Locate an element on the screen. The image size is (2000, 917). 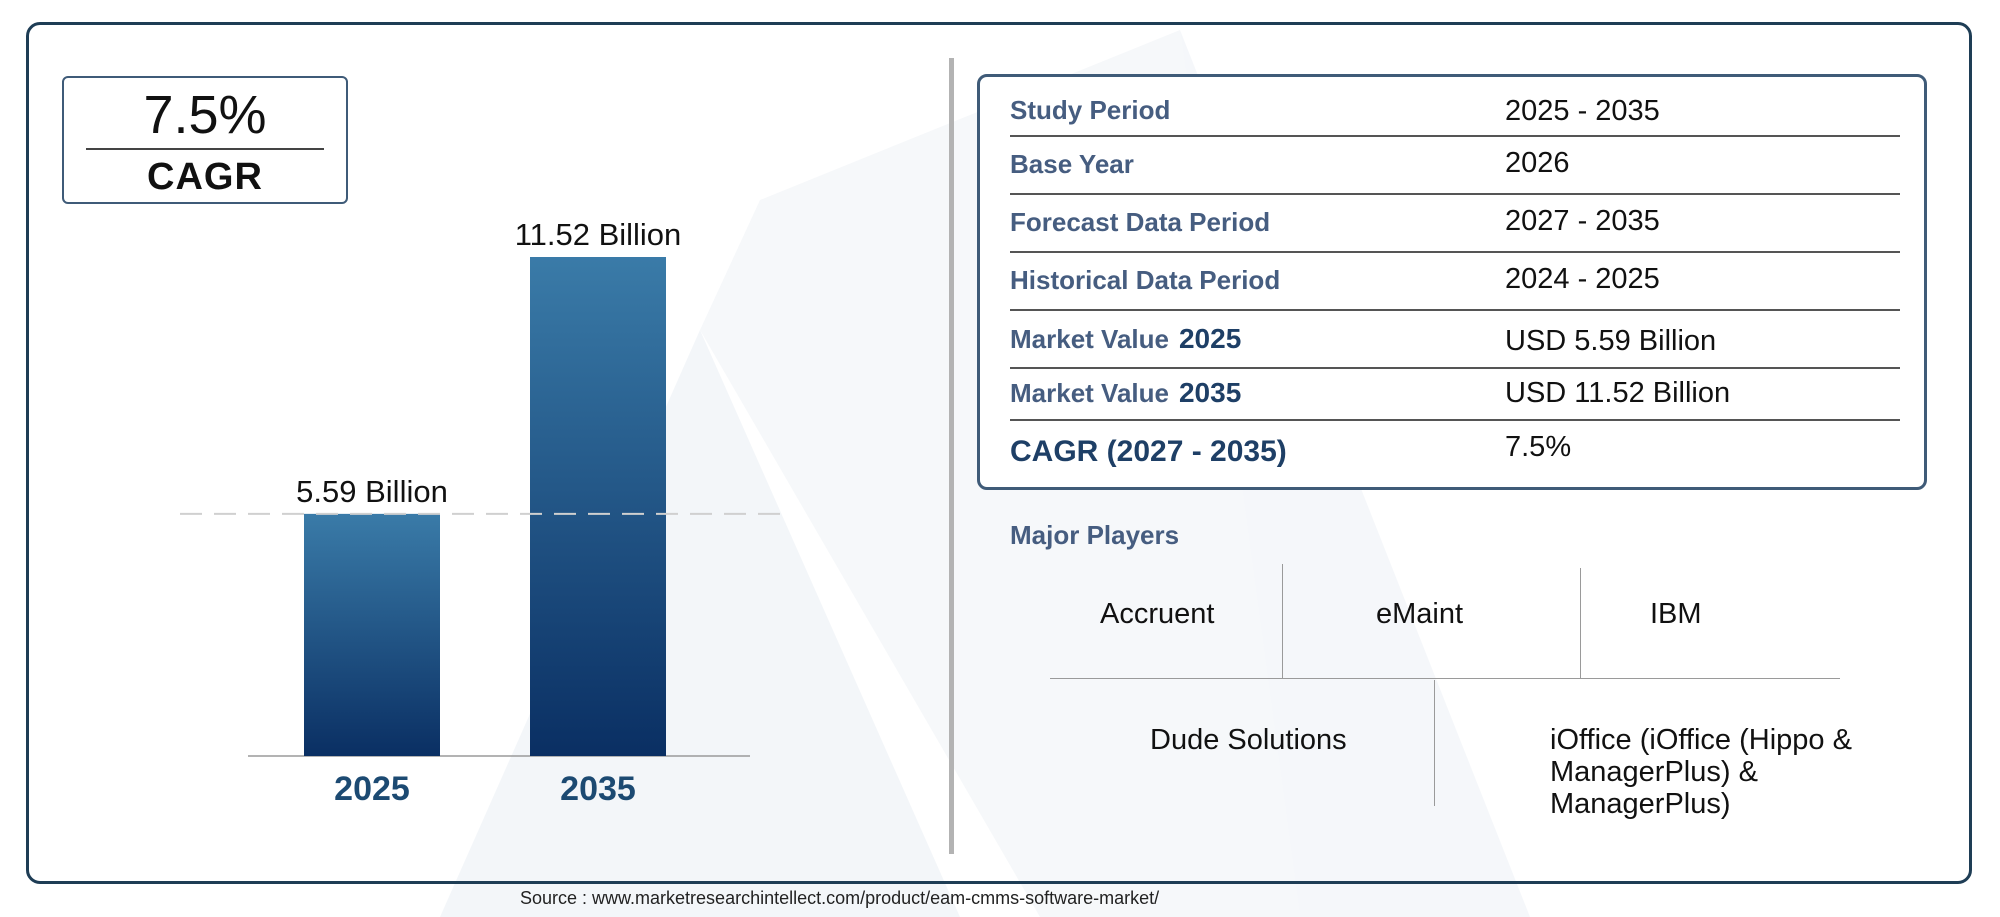
bar-2035 is located at coordinates (598, 506).